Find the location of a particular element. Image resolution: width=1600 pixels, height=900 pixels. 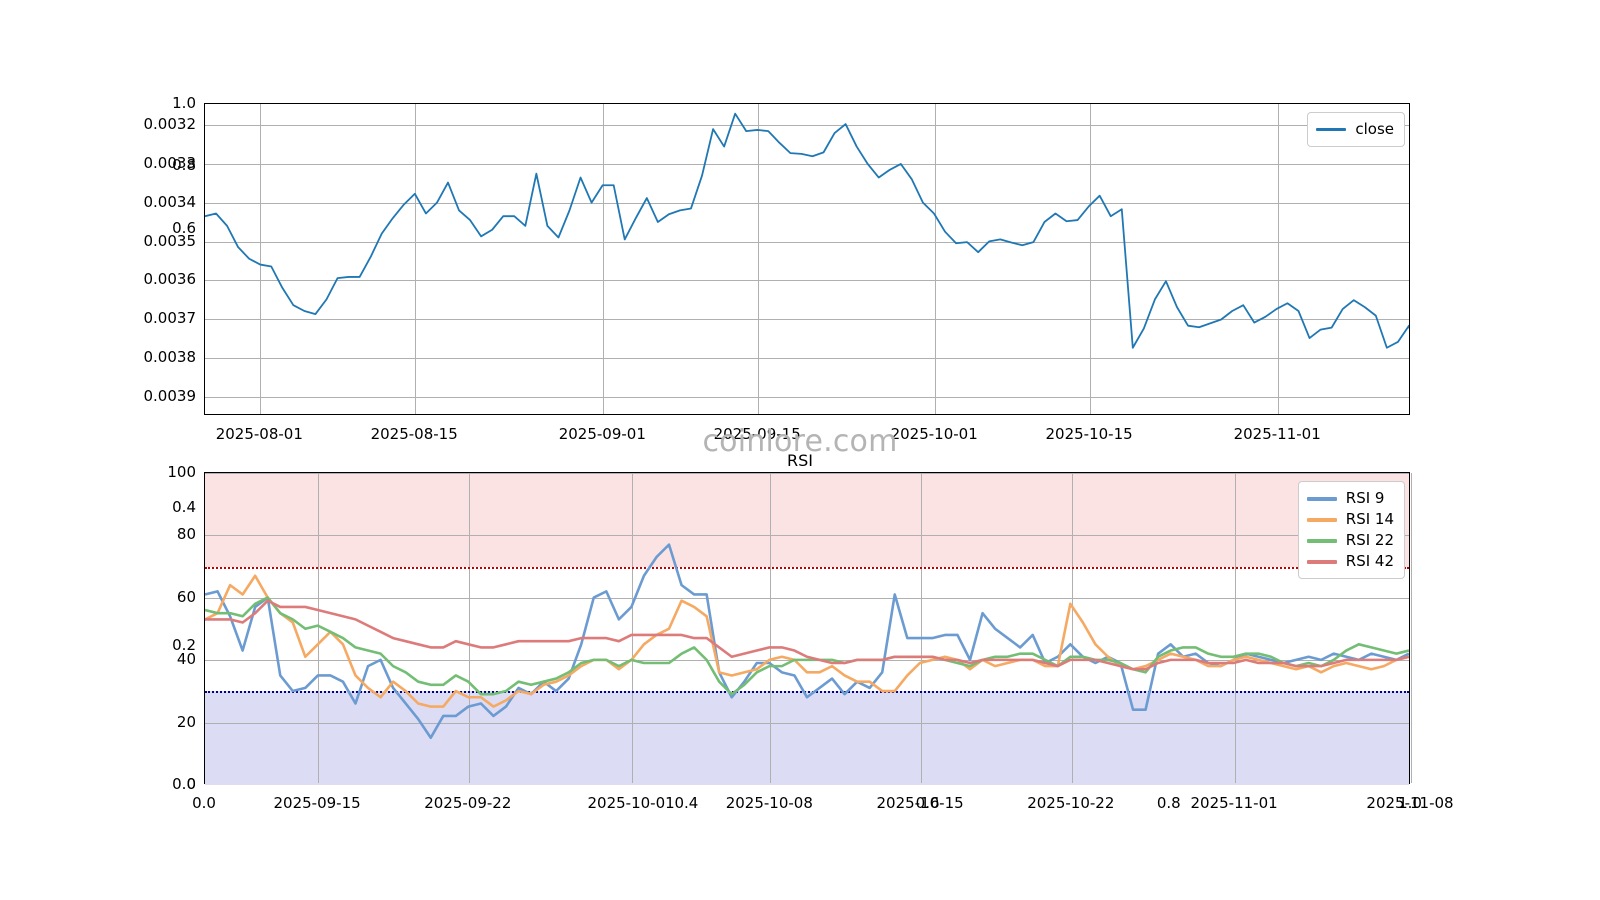

rsi-y-tick: 0 is located at coordinates (191, 784).